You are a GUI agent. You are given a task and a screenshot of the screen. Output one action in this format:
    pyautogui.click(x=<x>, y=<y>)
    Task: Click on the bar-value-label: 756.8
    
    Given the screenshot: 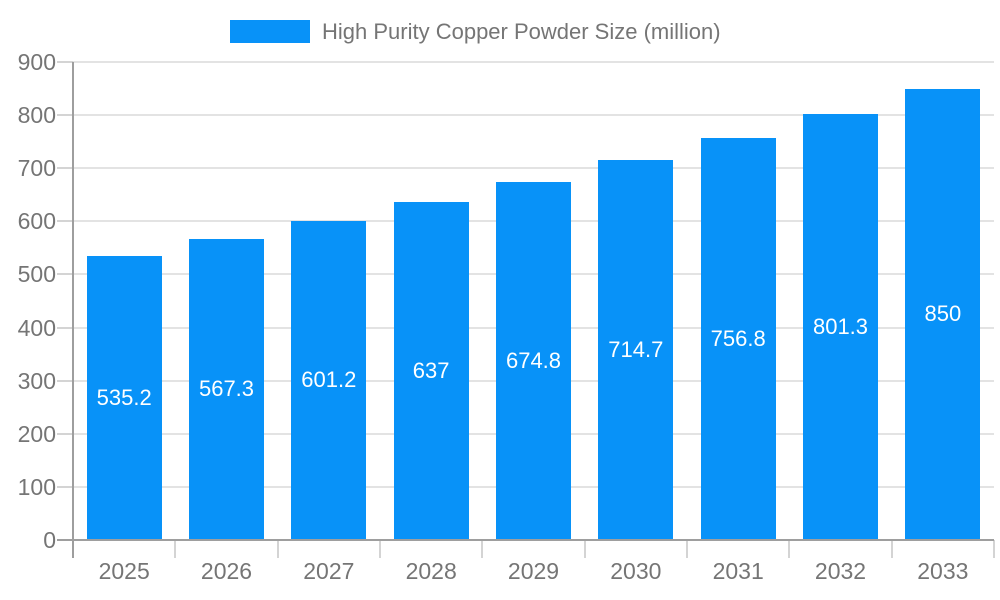 What is the action you would take?
    pyautogui.click(x=738, y=339)
    